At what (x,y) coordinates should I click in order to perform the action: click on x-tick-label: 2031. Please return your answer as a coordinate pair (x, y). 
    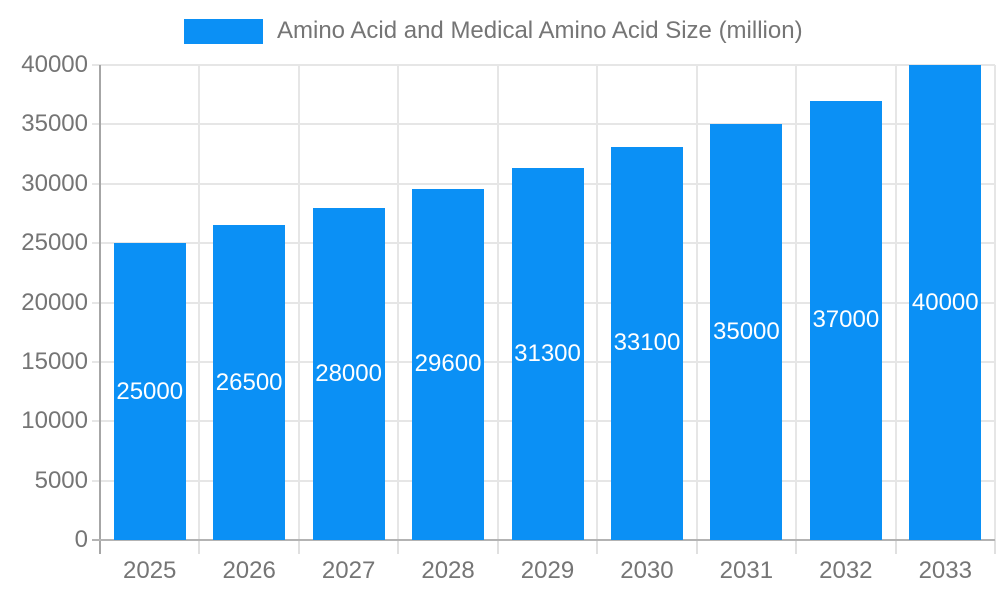
    Looking at the image, I should click on (746, 570).